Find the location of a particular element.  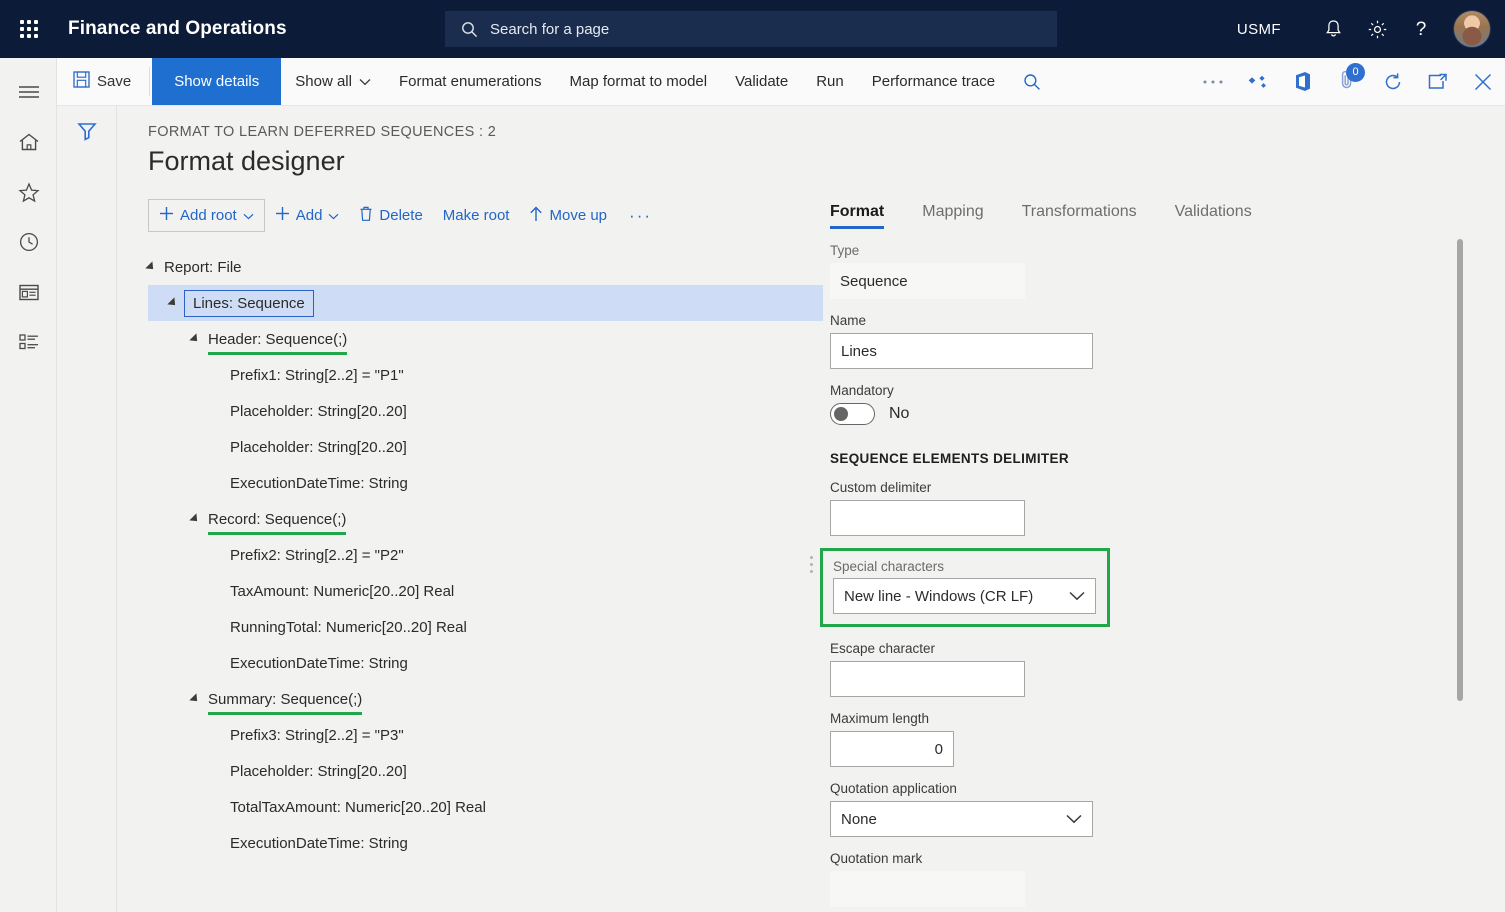

global-search-placeholder: Search for a page is located at coordinates (550, 29).